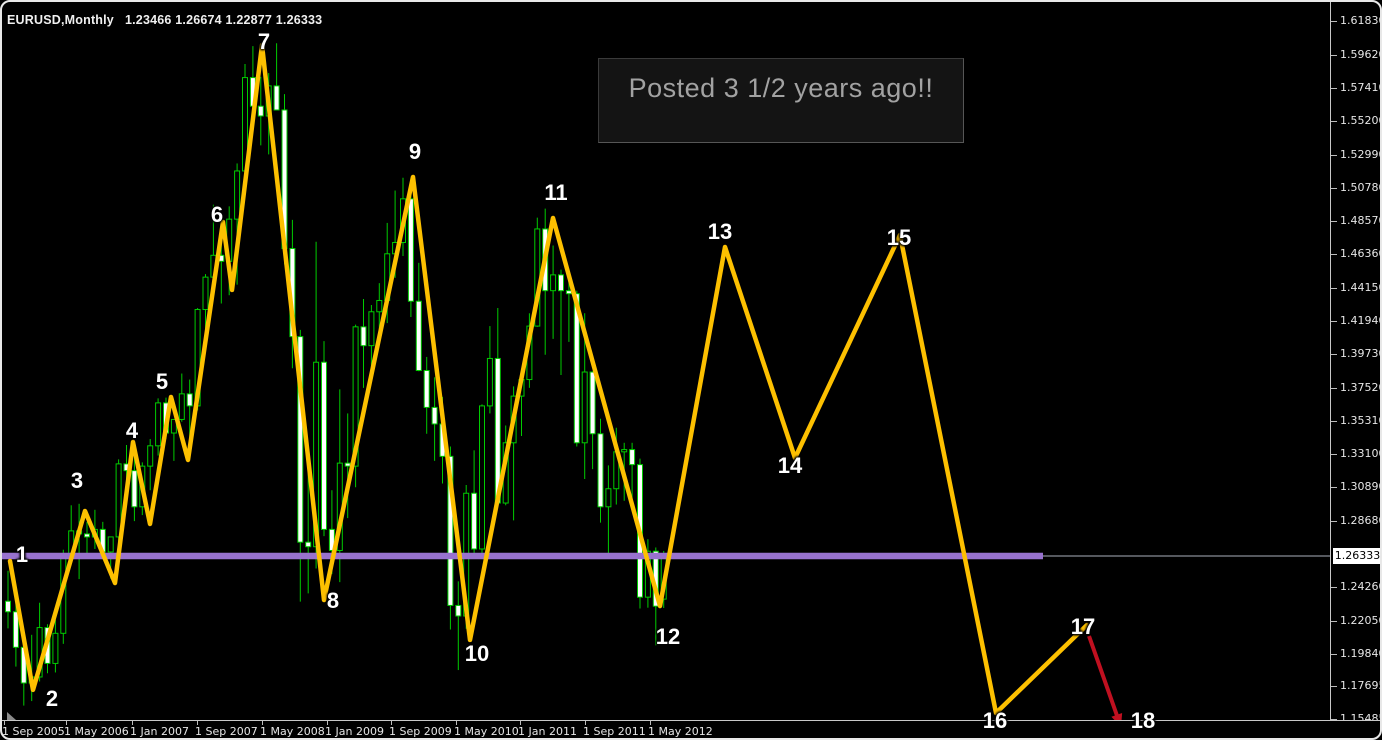 The image size is (1382, 740). I want to click on price-tick-label: 1.24260, so click(1361, 587).